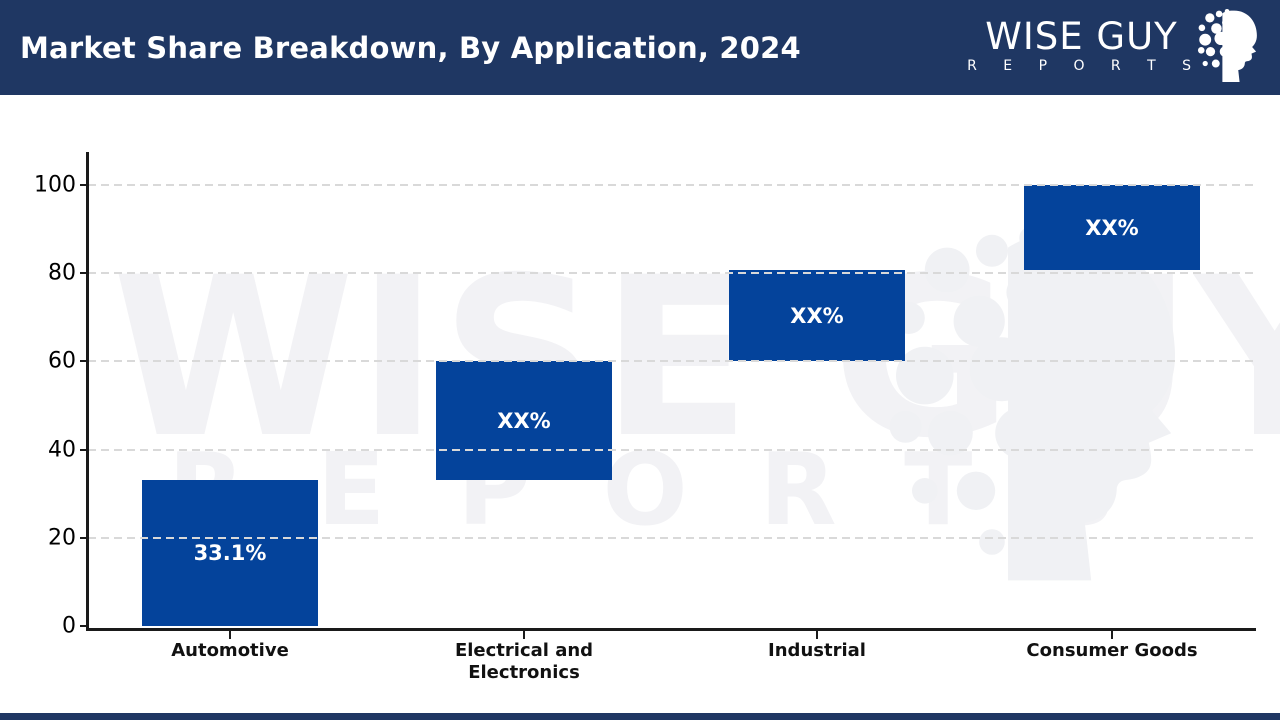 The width and height of the screenshot is (1280, 720). Describe the element at coordinates (55, 185) in the screenshot. I see `y-tick-label-100: 100` at that location.